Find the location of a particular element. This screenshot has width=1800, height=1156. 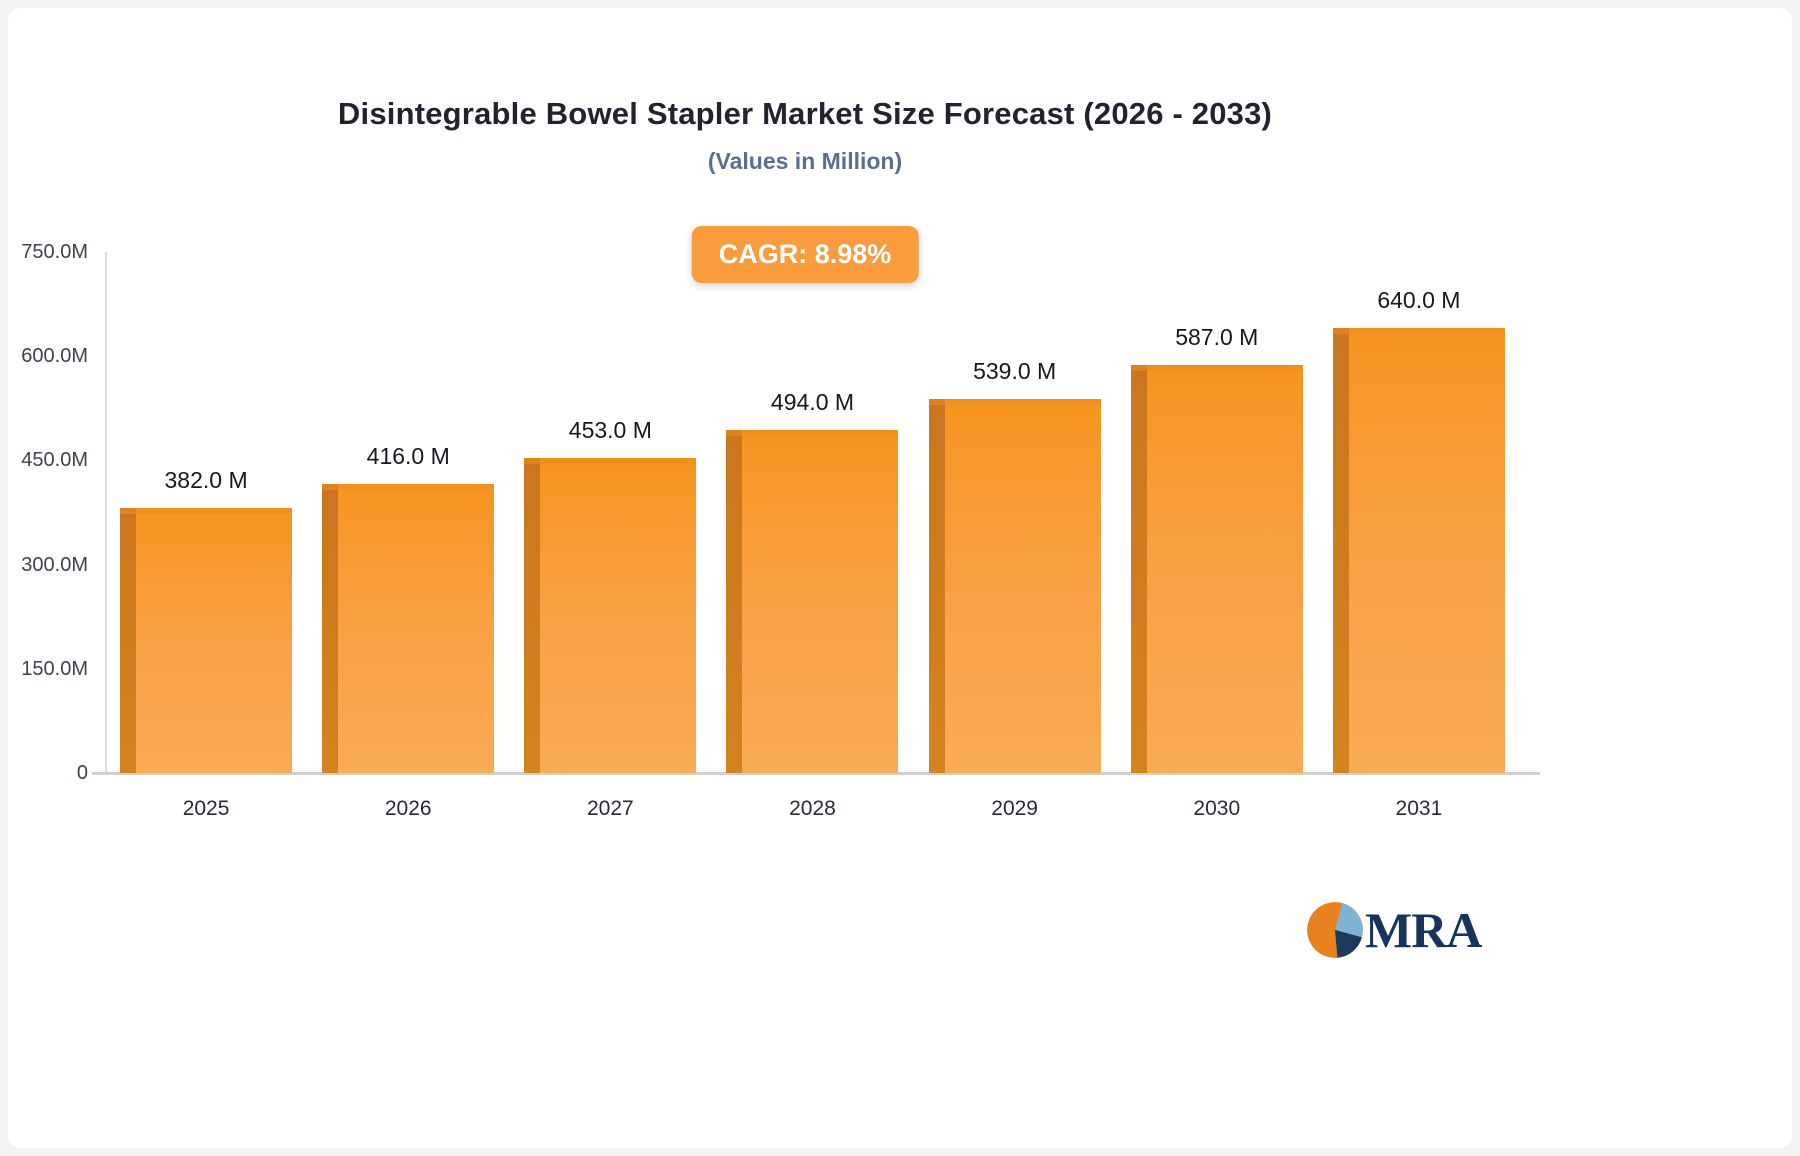

bar-column: 539.0 M 2029 is located at coordinates (1015, 536).